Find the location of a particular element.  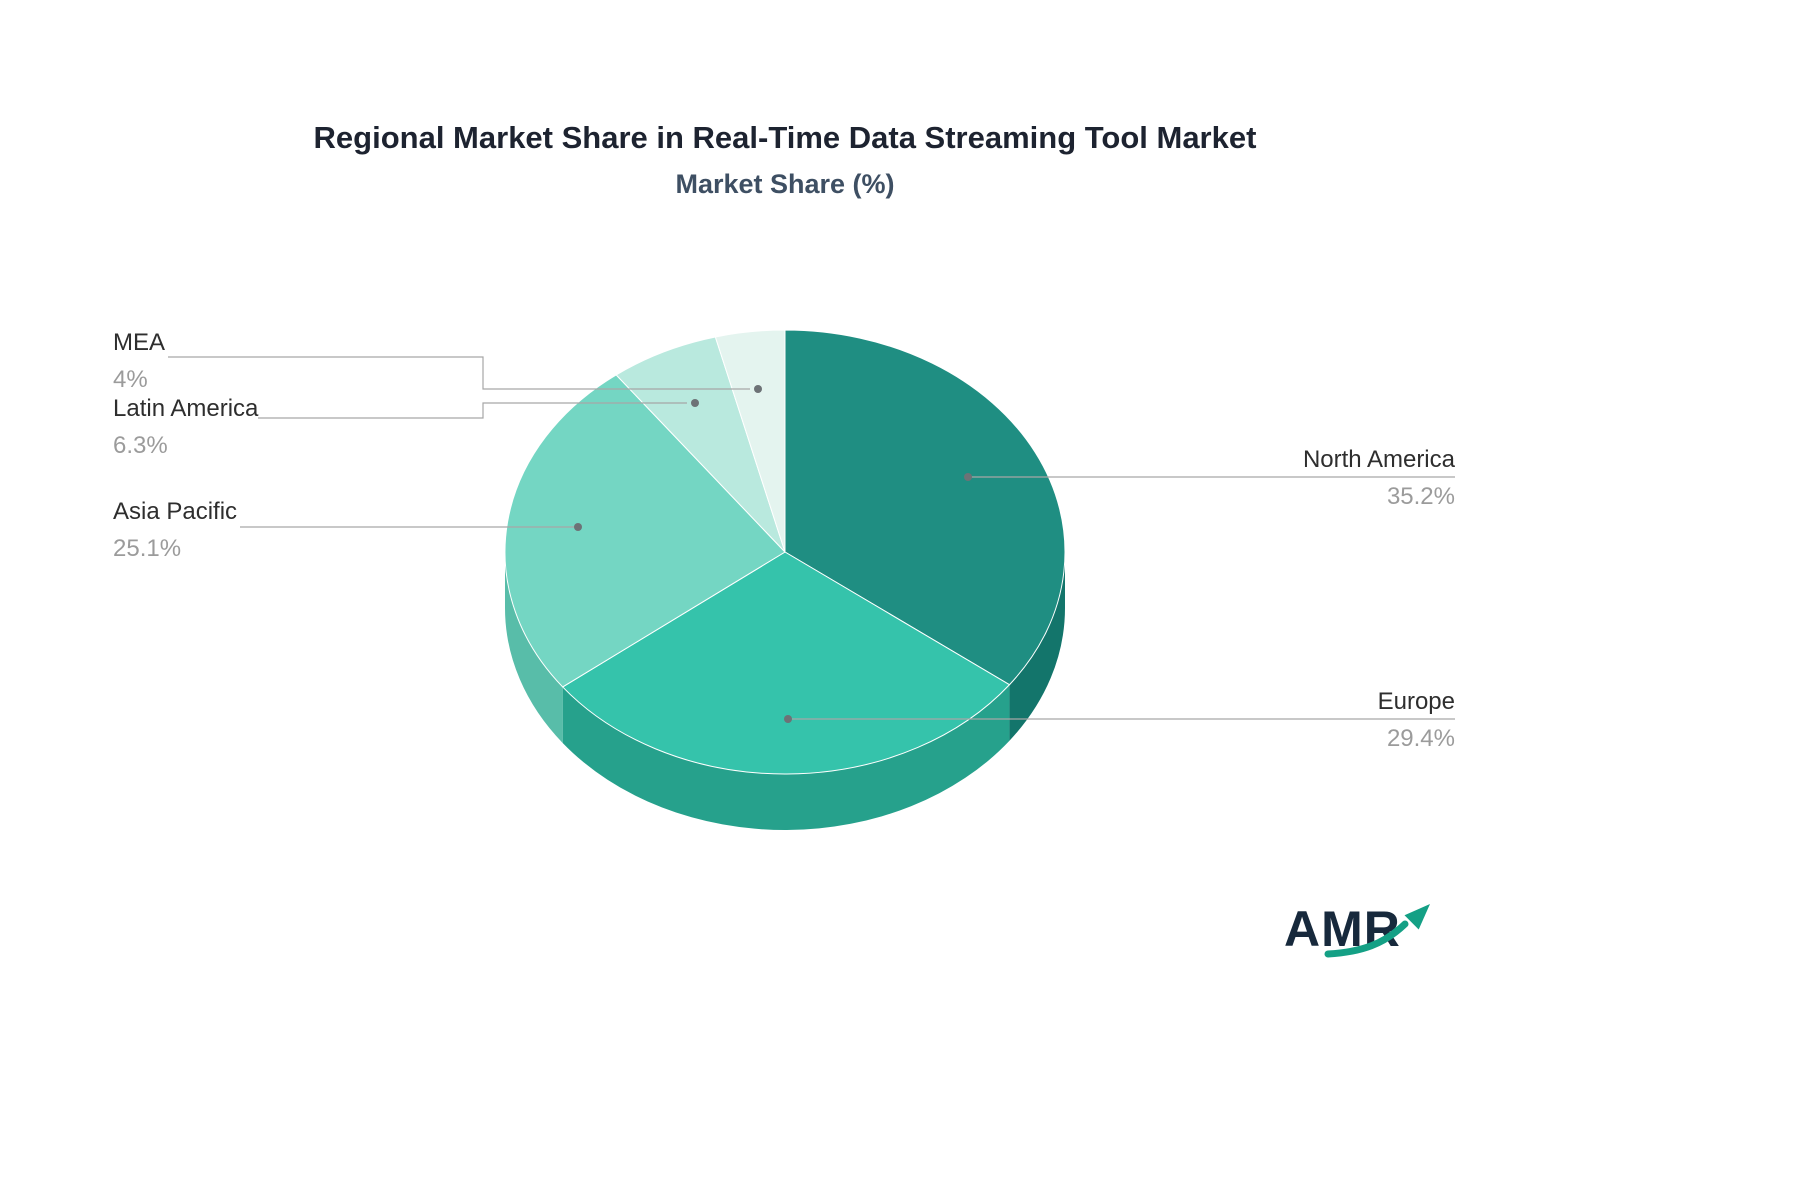

slice-label-europe: Europe is located at coordinates (1416, 701).